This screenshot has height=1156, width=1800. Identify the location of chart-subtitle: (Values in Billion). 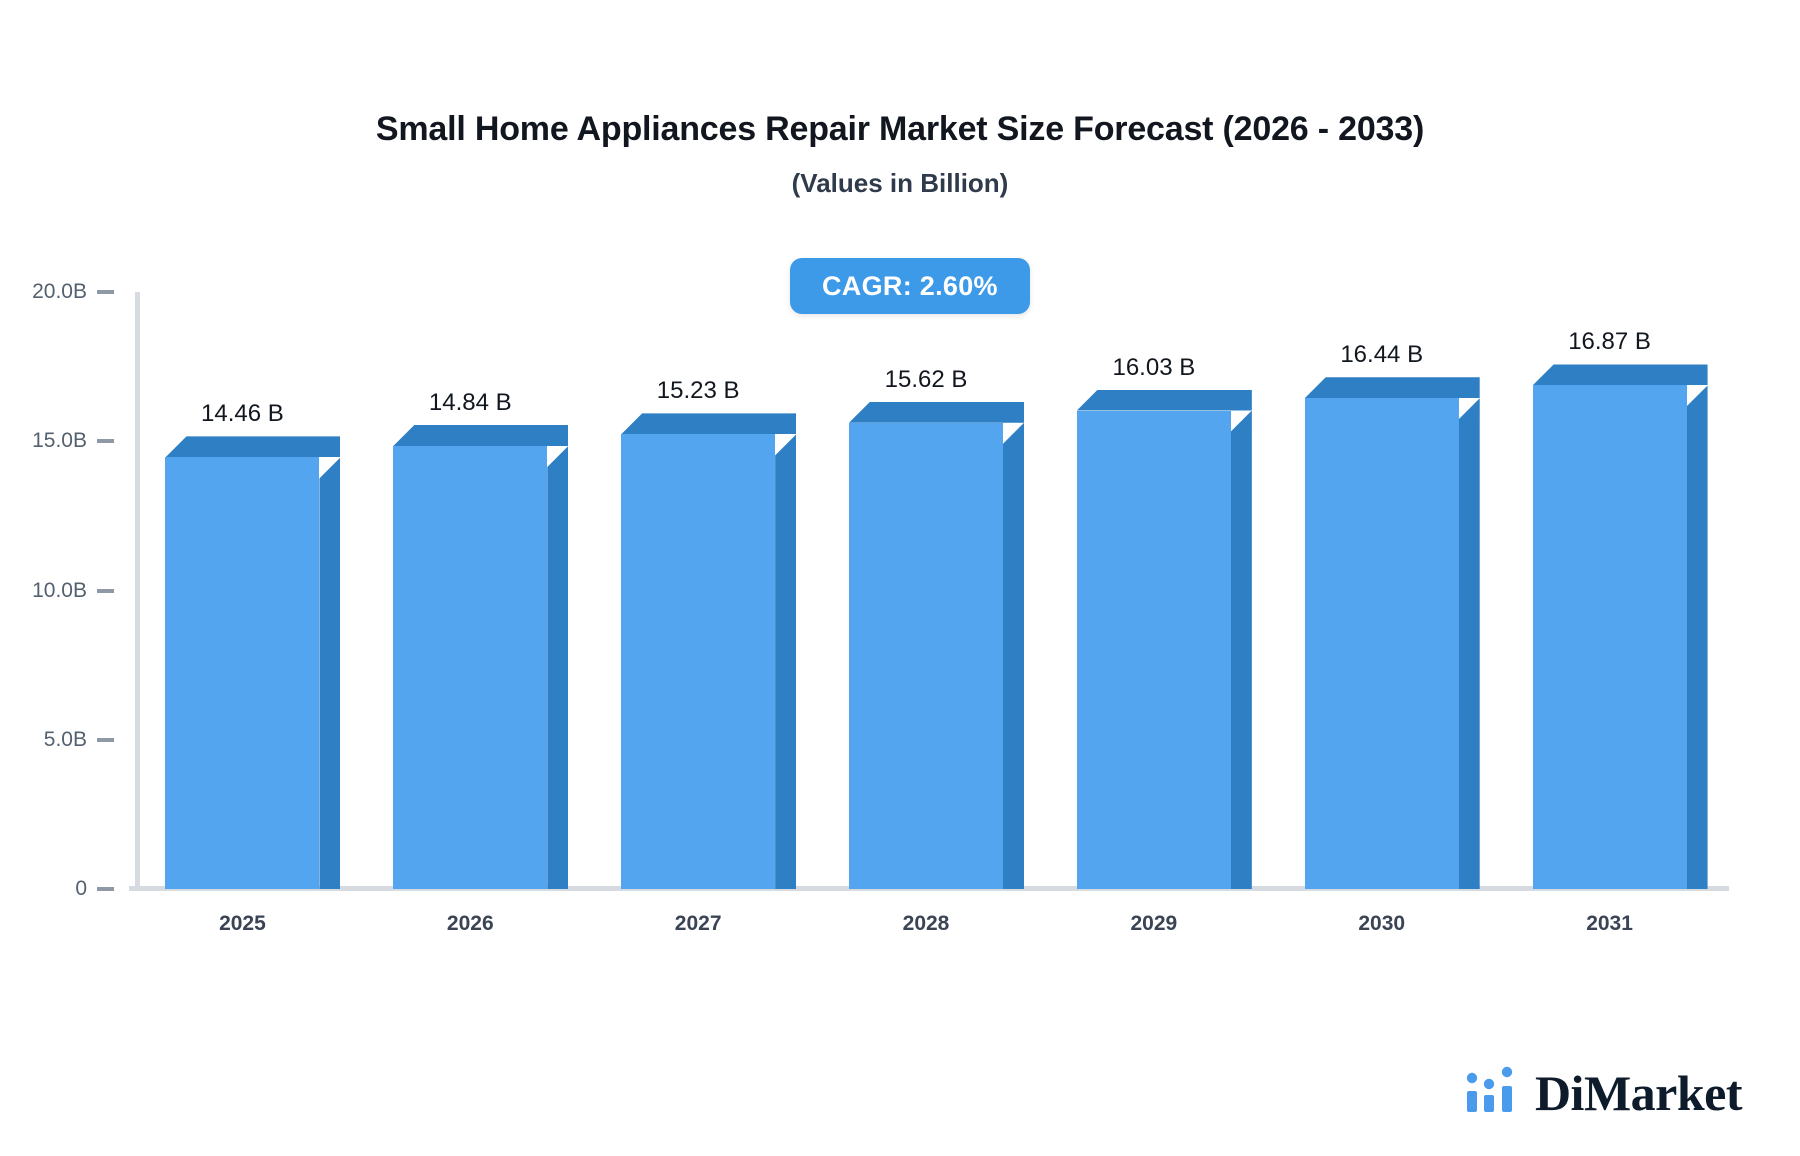
(900, 183).